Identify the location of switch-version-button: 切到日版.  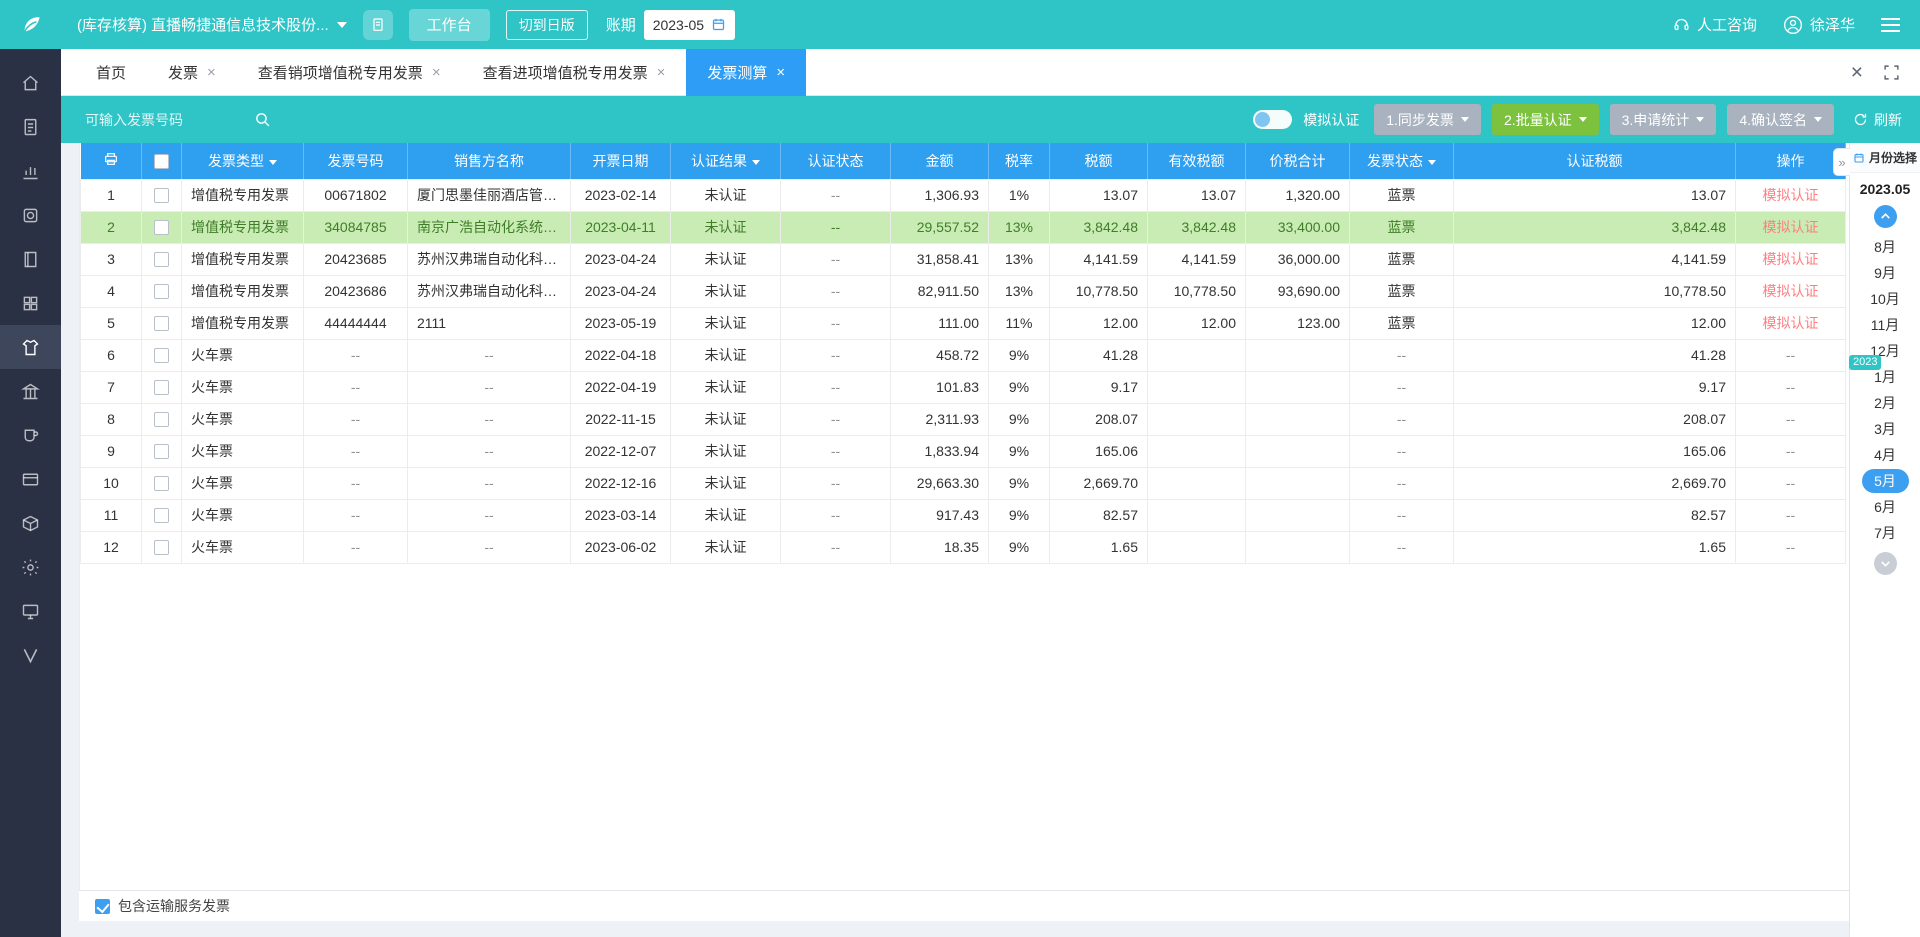
(546, 24).